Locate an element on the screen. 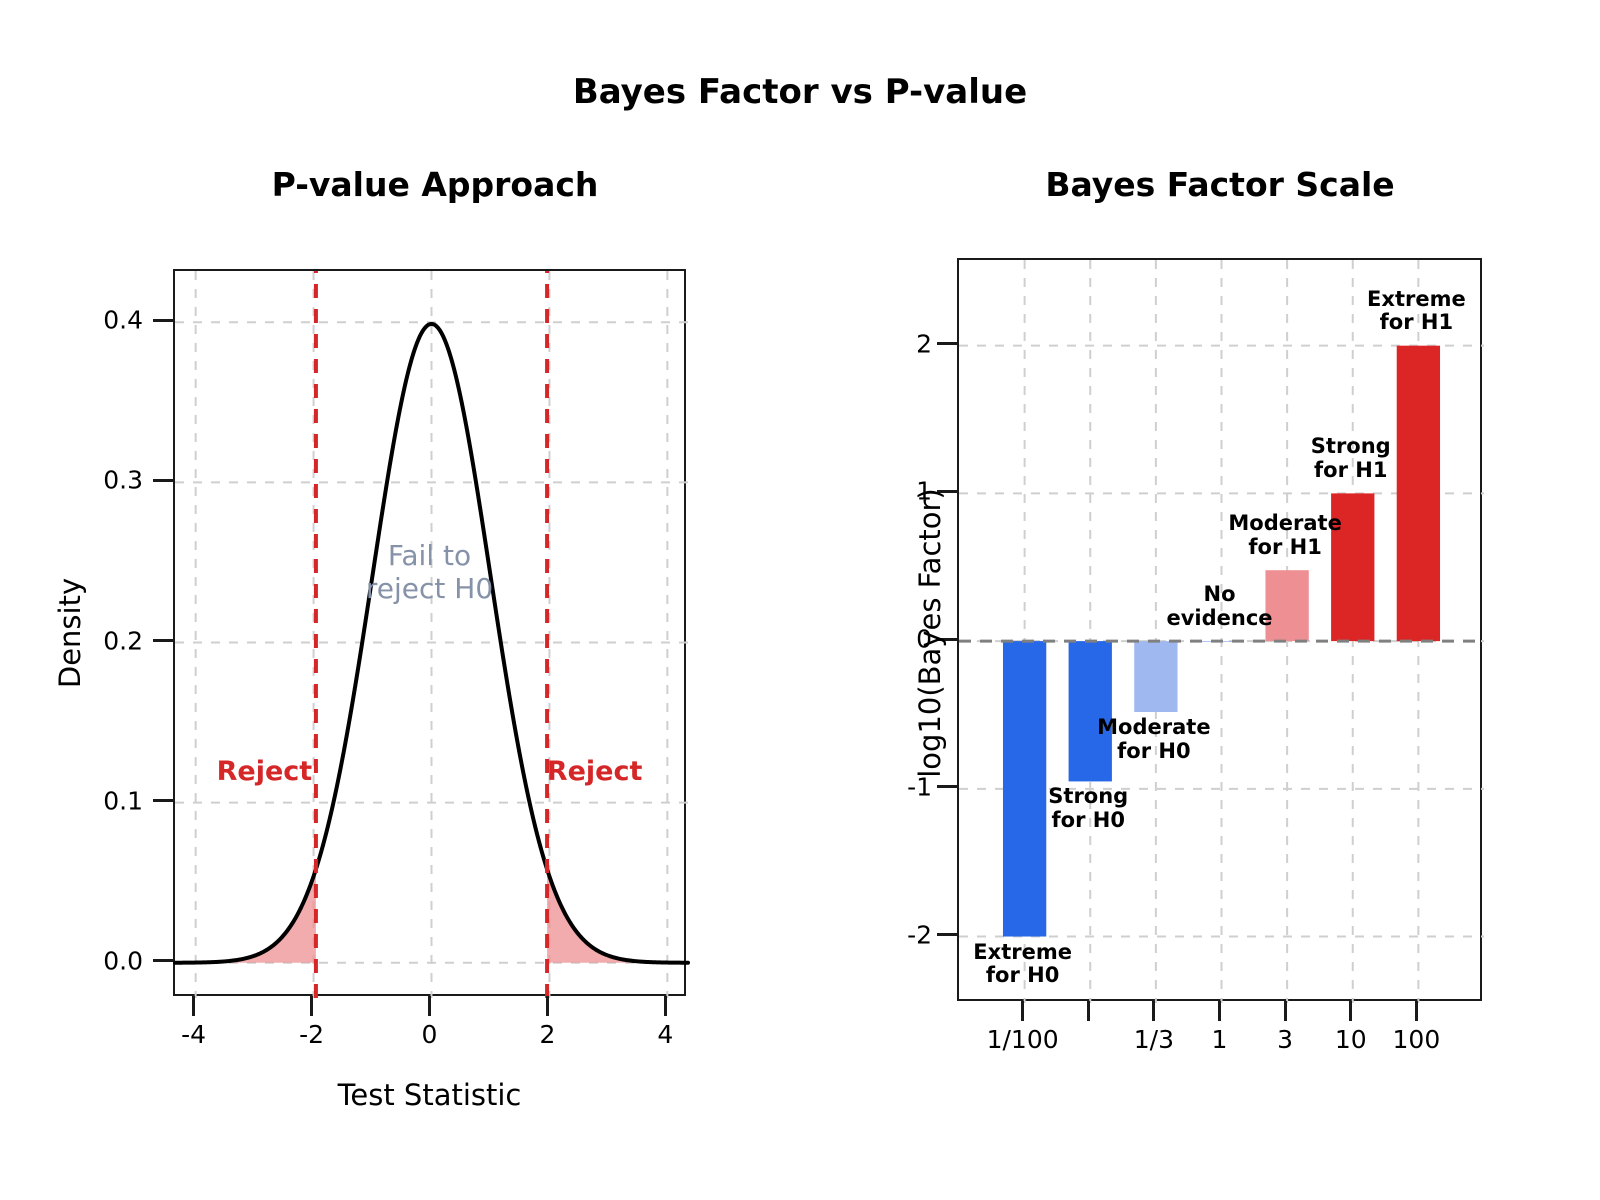  right-ytick-label: 2 is located at coordinates (924, 344).